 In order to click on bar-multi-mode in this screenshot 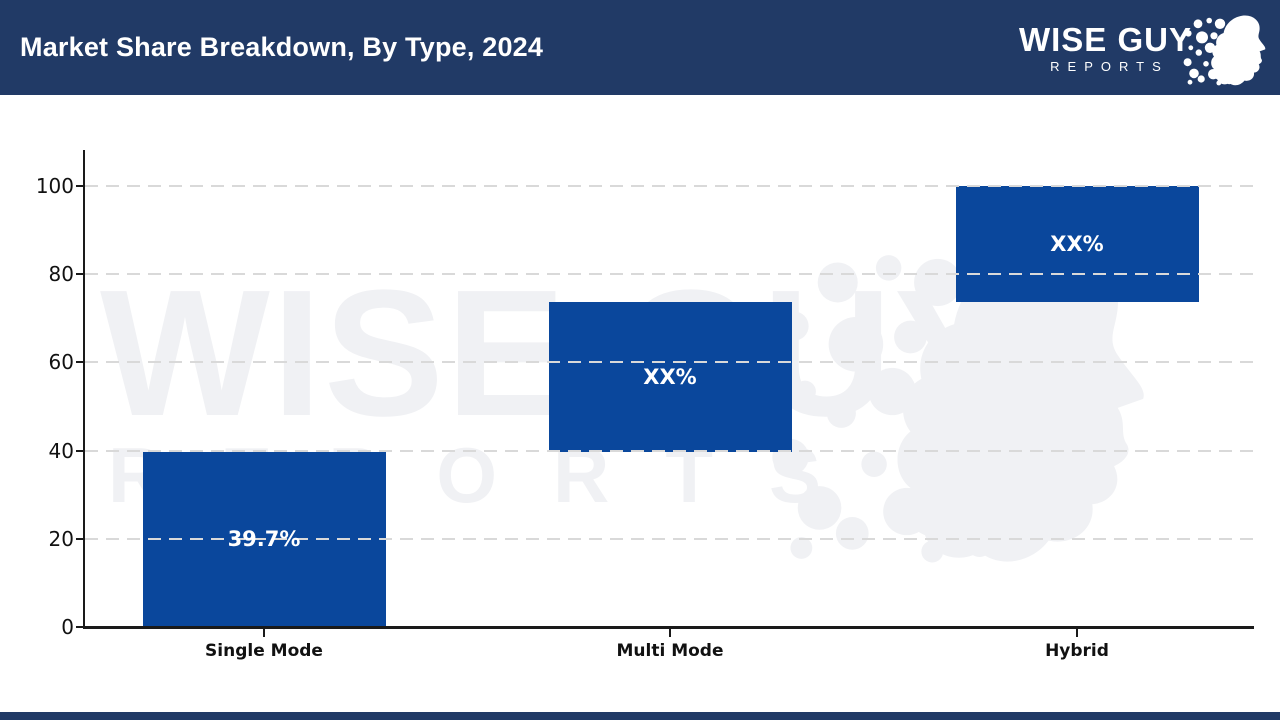, I will do `click(670, 376)`.